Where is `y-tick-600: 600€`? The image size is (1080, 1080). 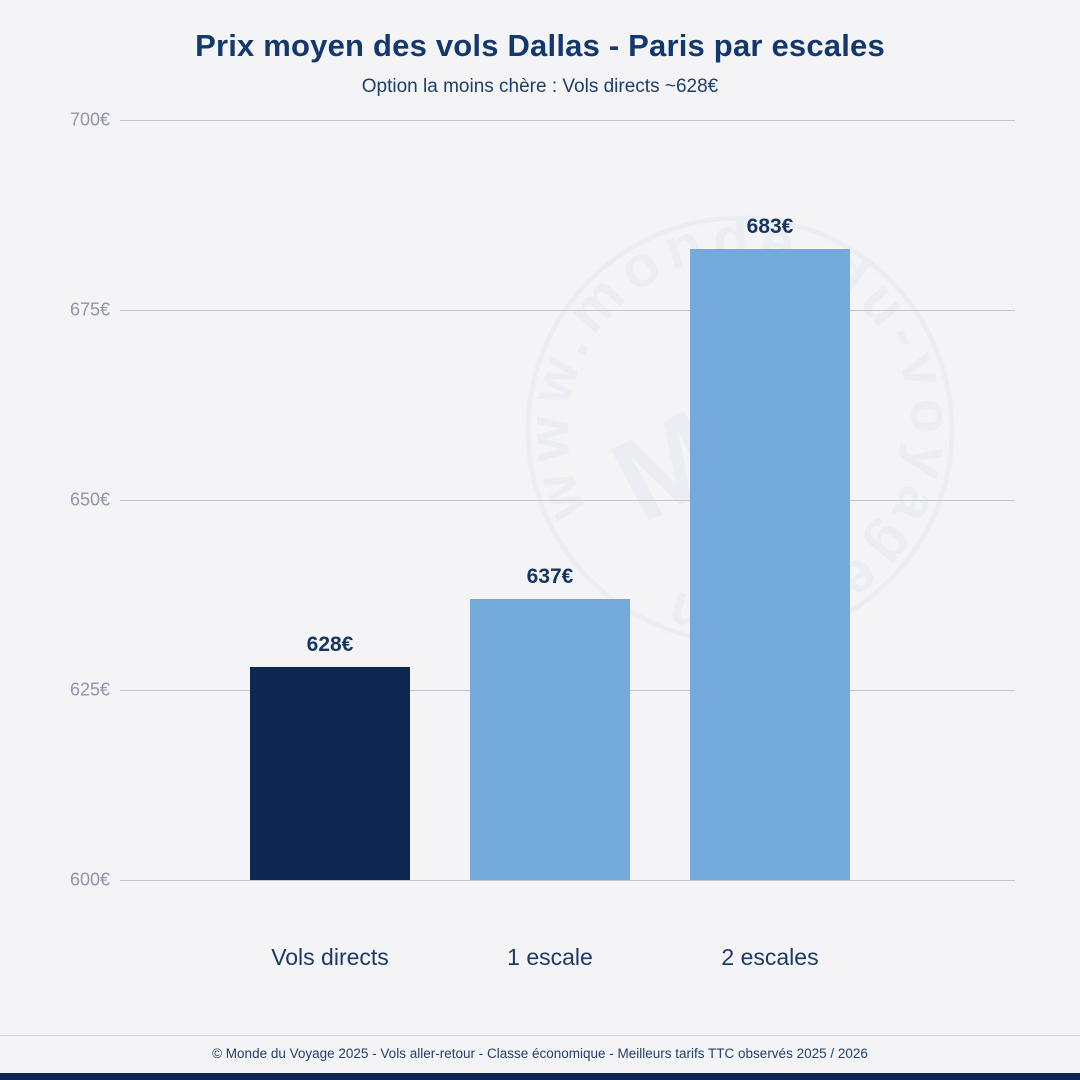
y-tick-600: 600€ is located at coordinates (89, 879).